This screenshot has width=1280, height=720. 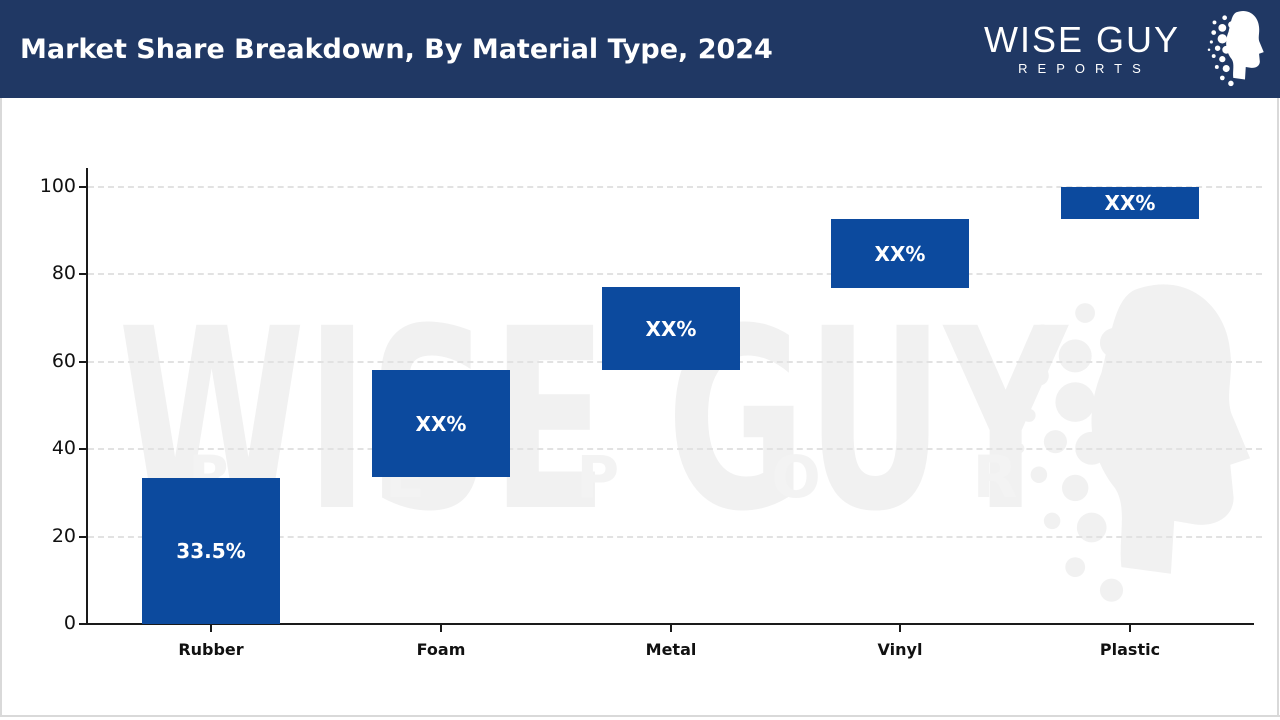 I want to click on brand-logo-text: WISE GUY REPORTS, so click(x=1081, y=48).